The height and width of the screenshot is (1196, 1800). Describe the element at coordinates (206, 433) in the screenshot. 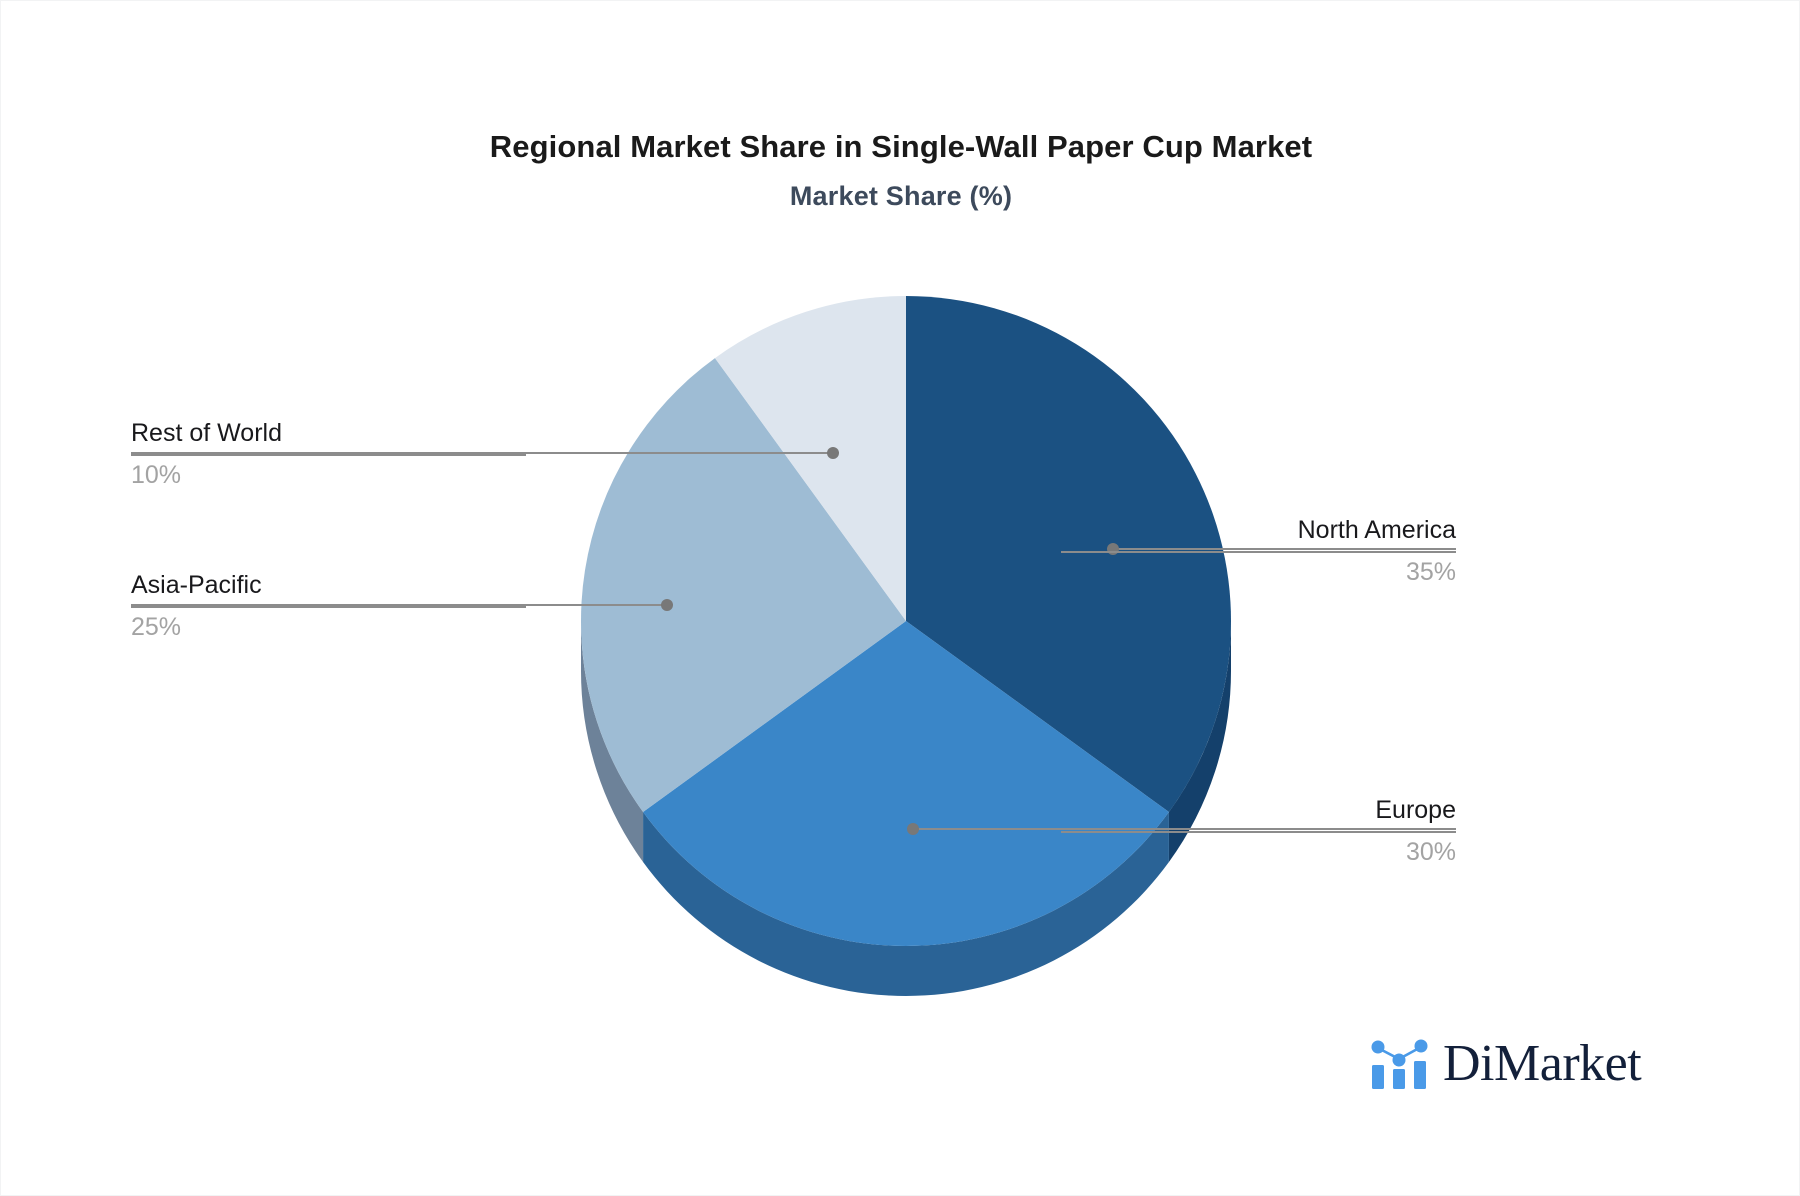

I see `pie-label-rest-of-world-name: Rest of World` at that location.